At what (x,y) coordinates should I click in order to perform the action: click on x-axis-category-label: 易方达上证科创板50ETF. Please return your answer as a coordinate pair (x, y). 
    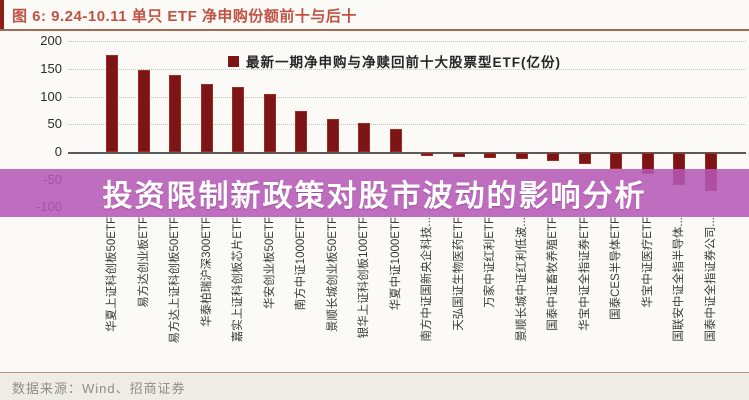
    Looking at the image, I should click on (175, 280).